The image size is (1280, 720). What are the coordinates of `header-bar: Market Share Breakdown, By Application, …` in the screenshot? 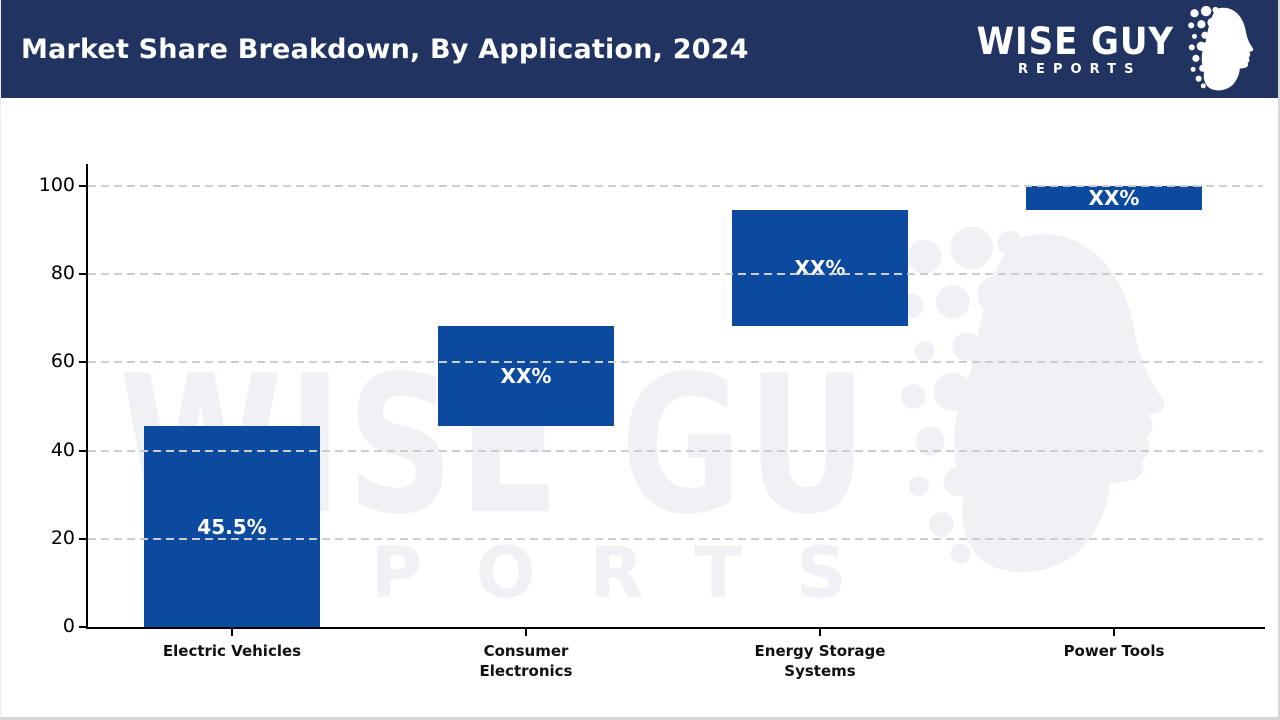 It's located at (639, 49).